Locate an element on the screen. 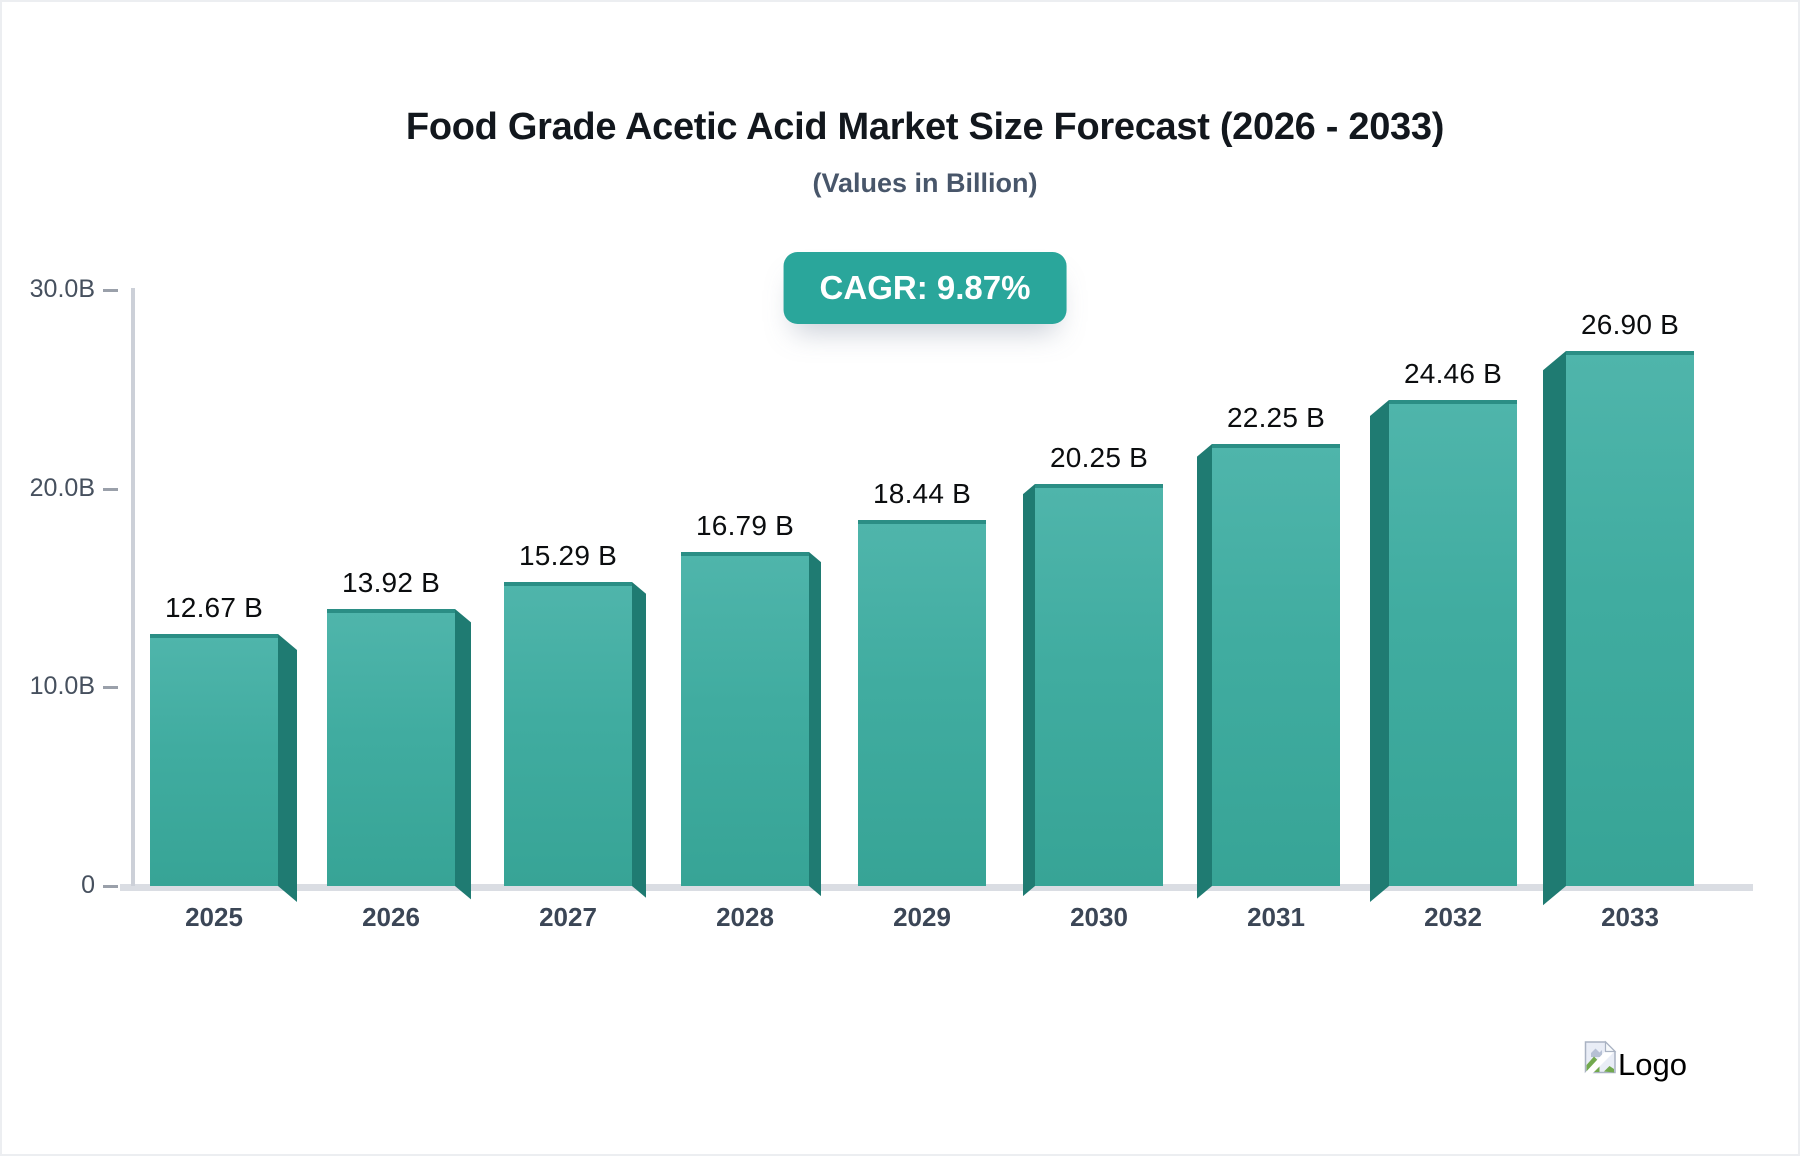 This screenshot has width=1800, height=1156. x-axis-label: 2029 is located at coordinates (922, 917).